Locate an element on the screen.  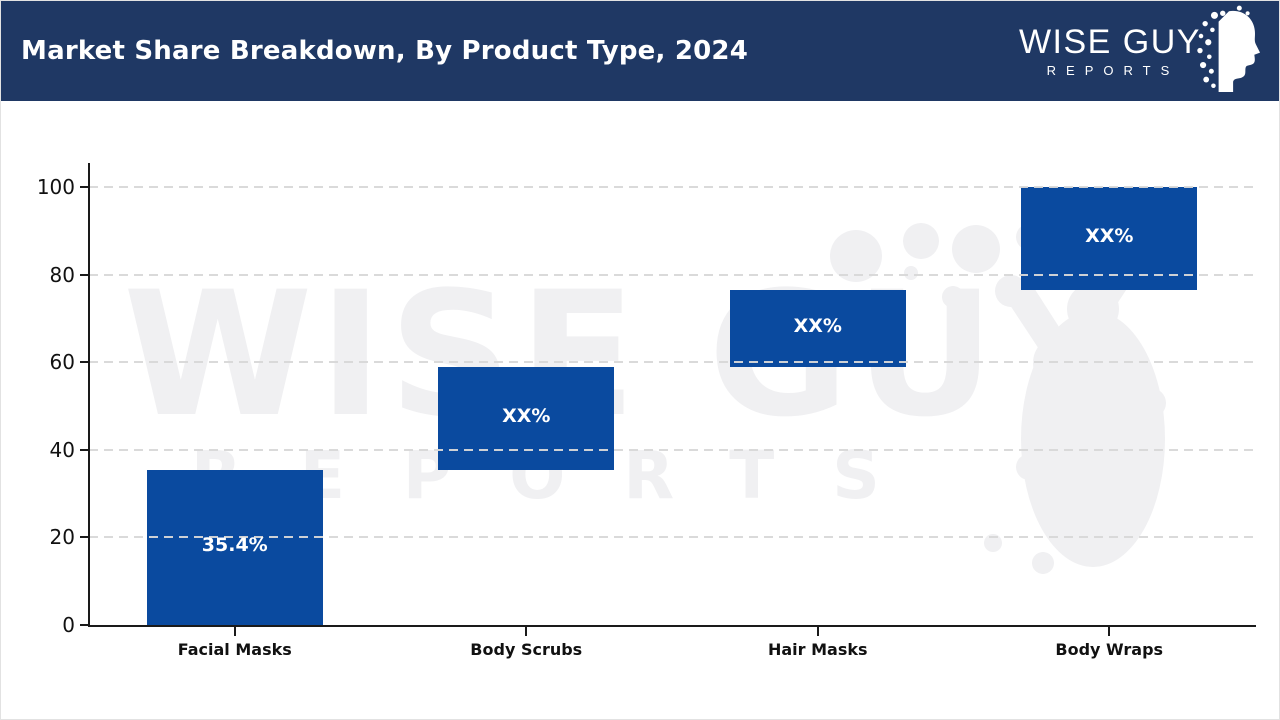
x-category-label: Body Wraps is located at coordinates (1109, 649).